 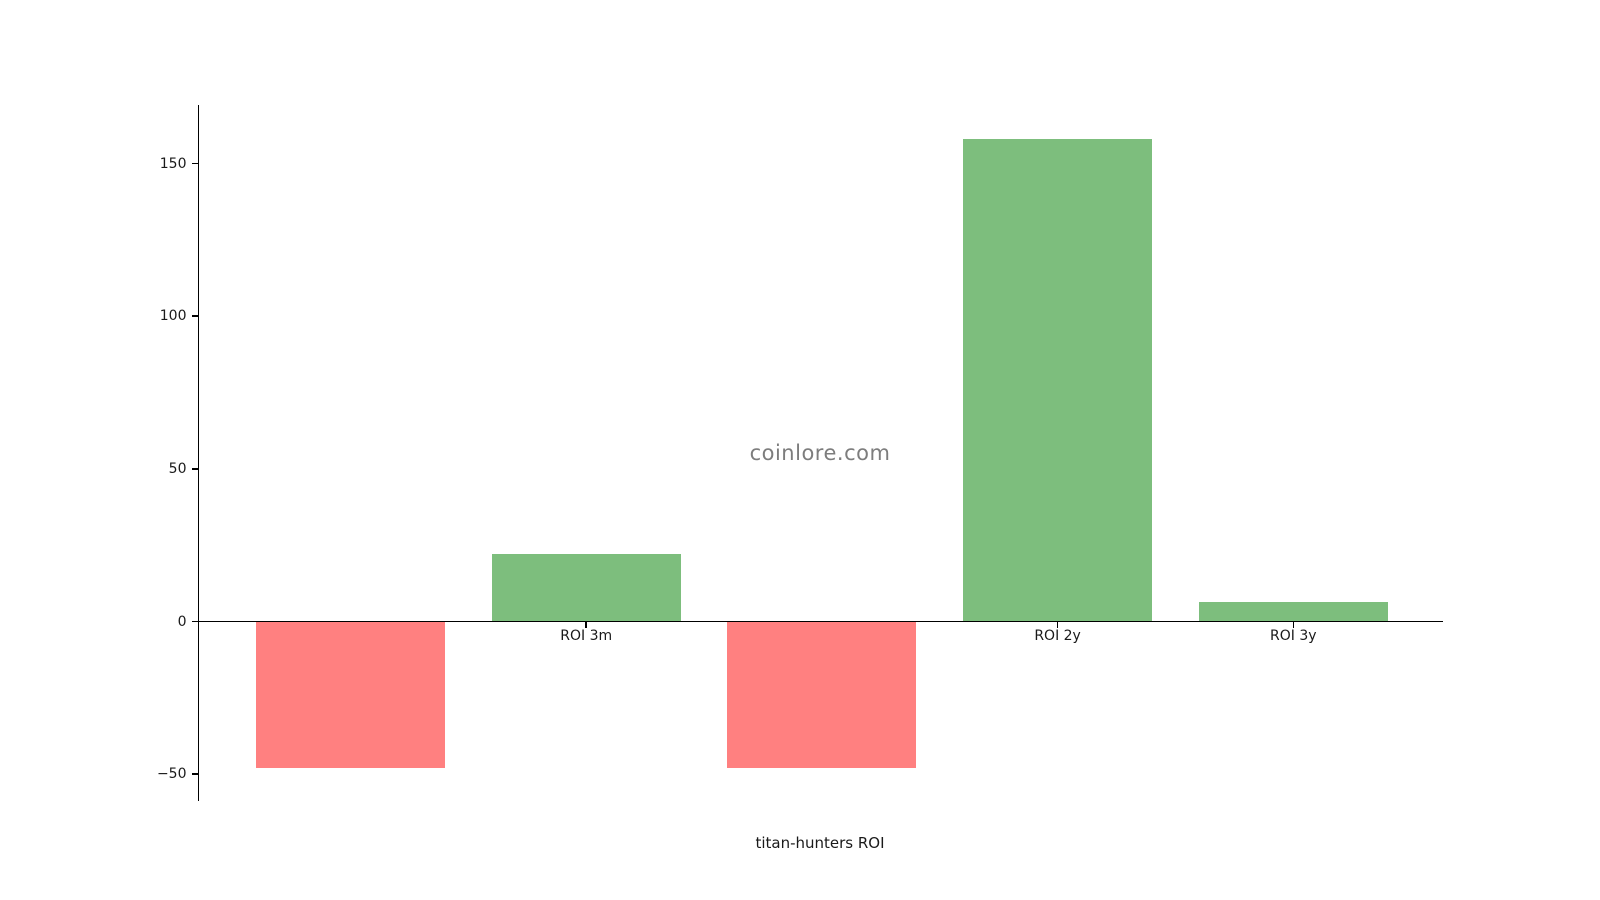 I want to click on y-tick-label: 0, so click(x=182, y=621).